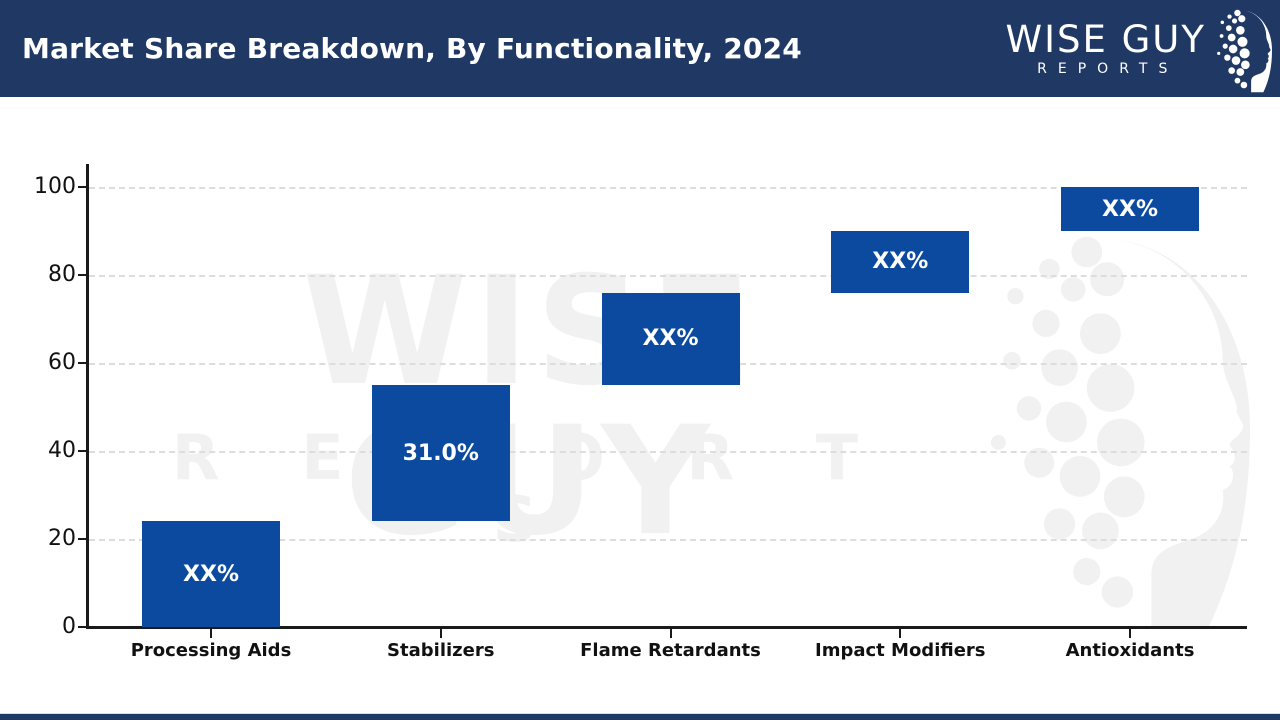 This screenshot has height=720, width=1280. I want to click on x-tick-label-flame-retardants: Flame Retardants, so click(670, 650).